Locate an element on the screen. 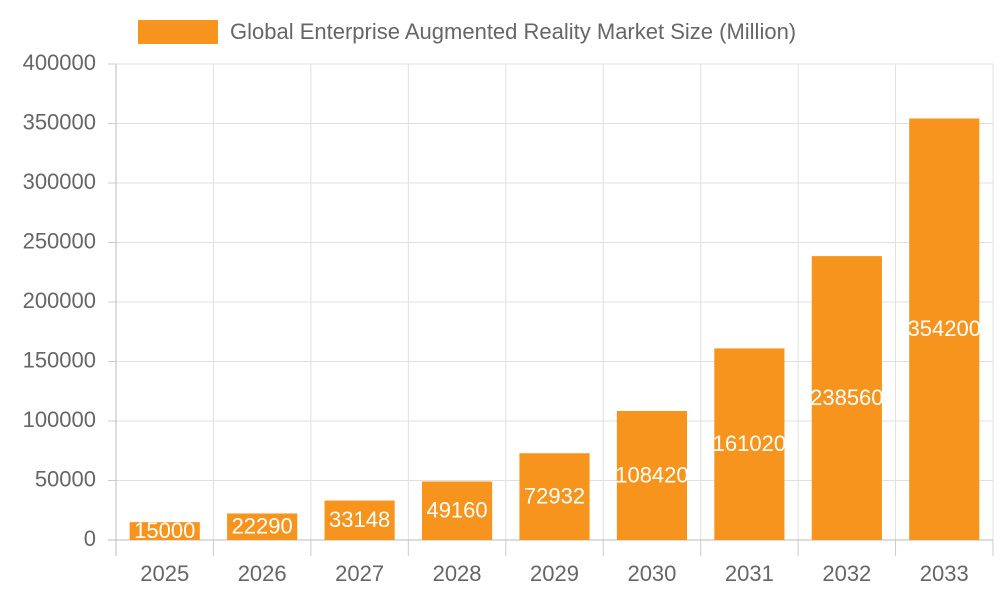 Image resolution: width=1000 pixels, height=600 pixels. y-tick-label: 200000 is located at coordinates (59, 300).